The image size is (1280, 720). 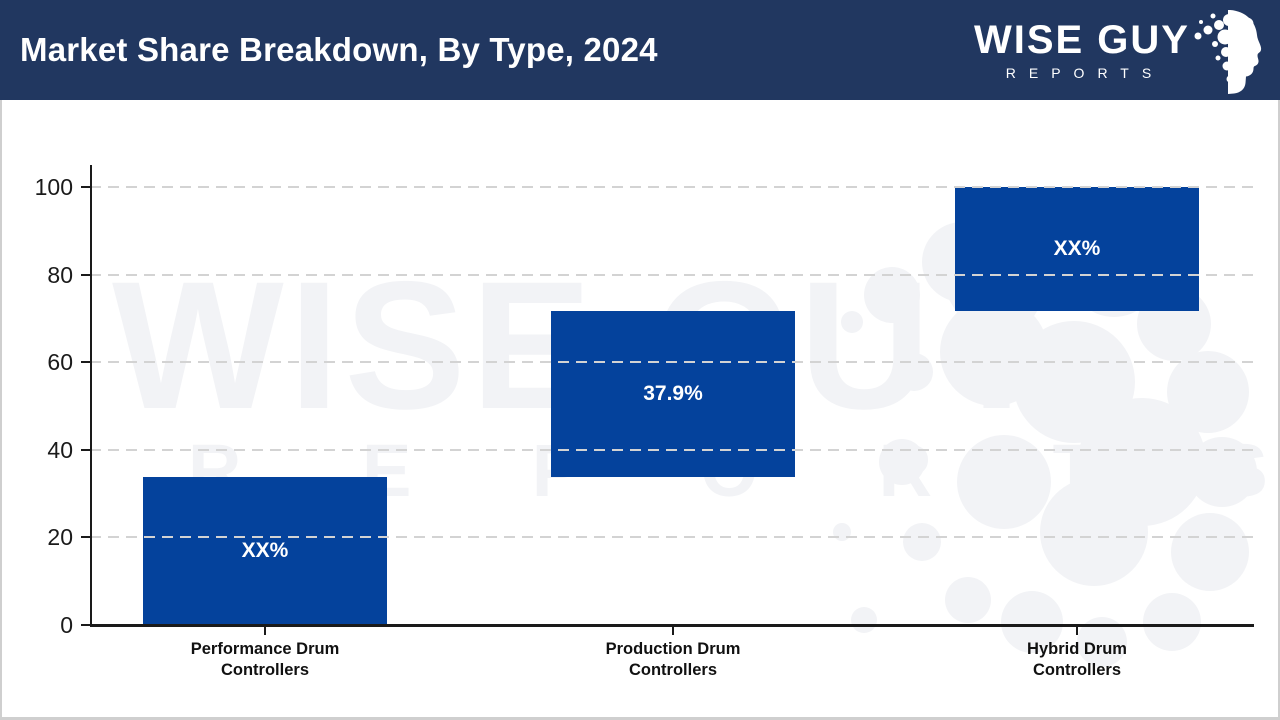 I want to click on bar-value-label: 37.9%, so click(x=673, y=393).